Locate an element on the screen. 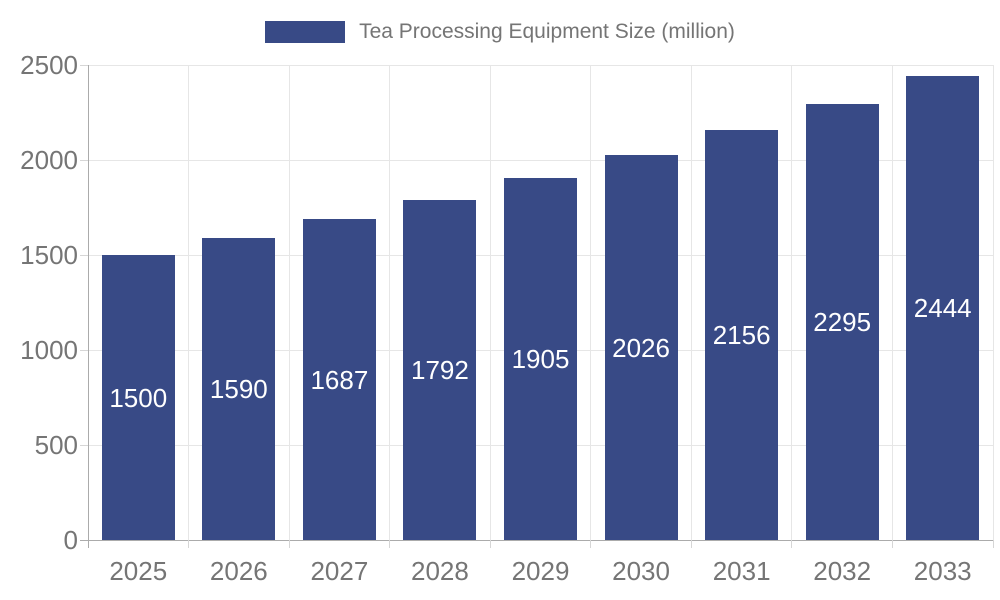  x-axis-tick-label: 2028 is located at coordinates (440, 571).